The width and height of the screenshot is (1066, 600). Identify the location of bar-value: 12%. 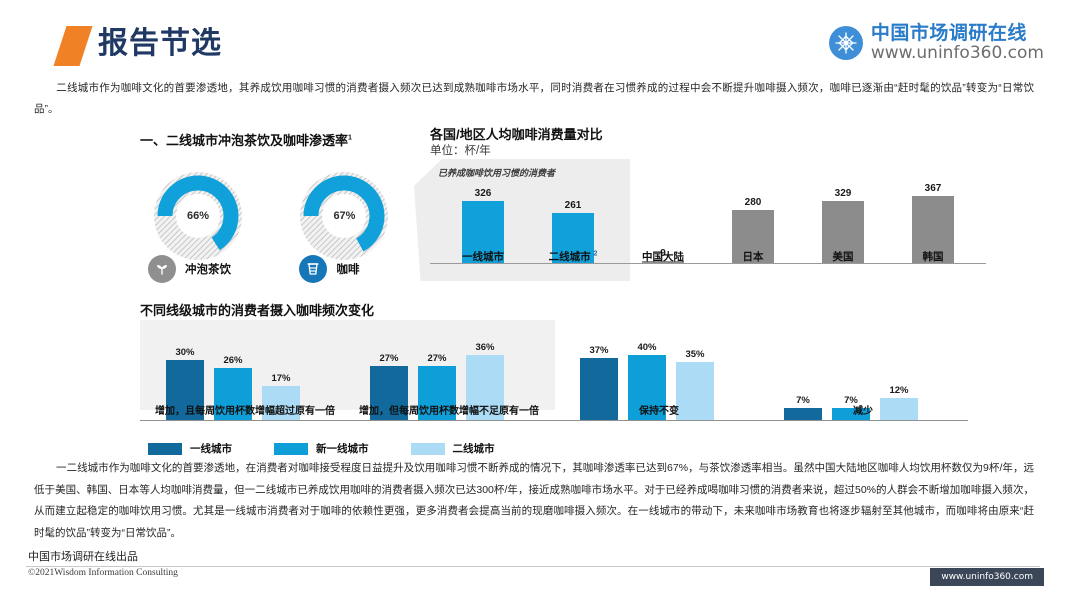
(899, 390).